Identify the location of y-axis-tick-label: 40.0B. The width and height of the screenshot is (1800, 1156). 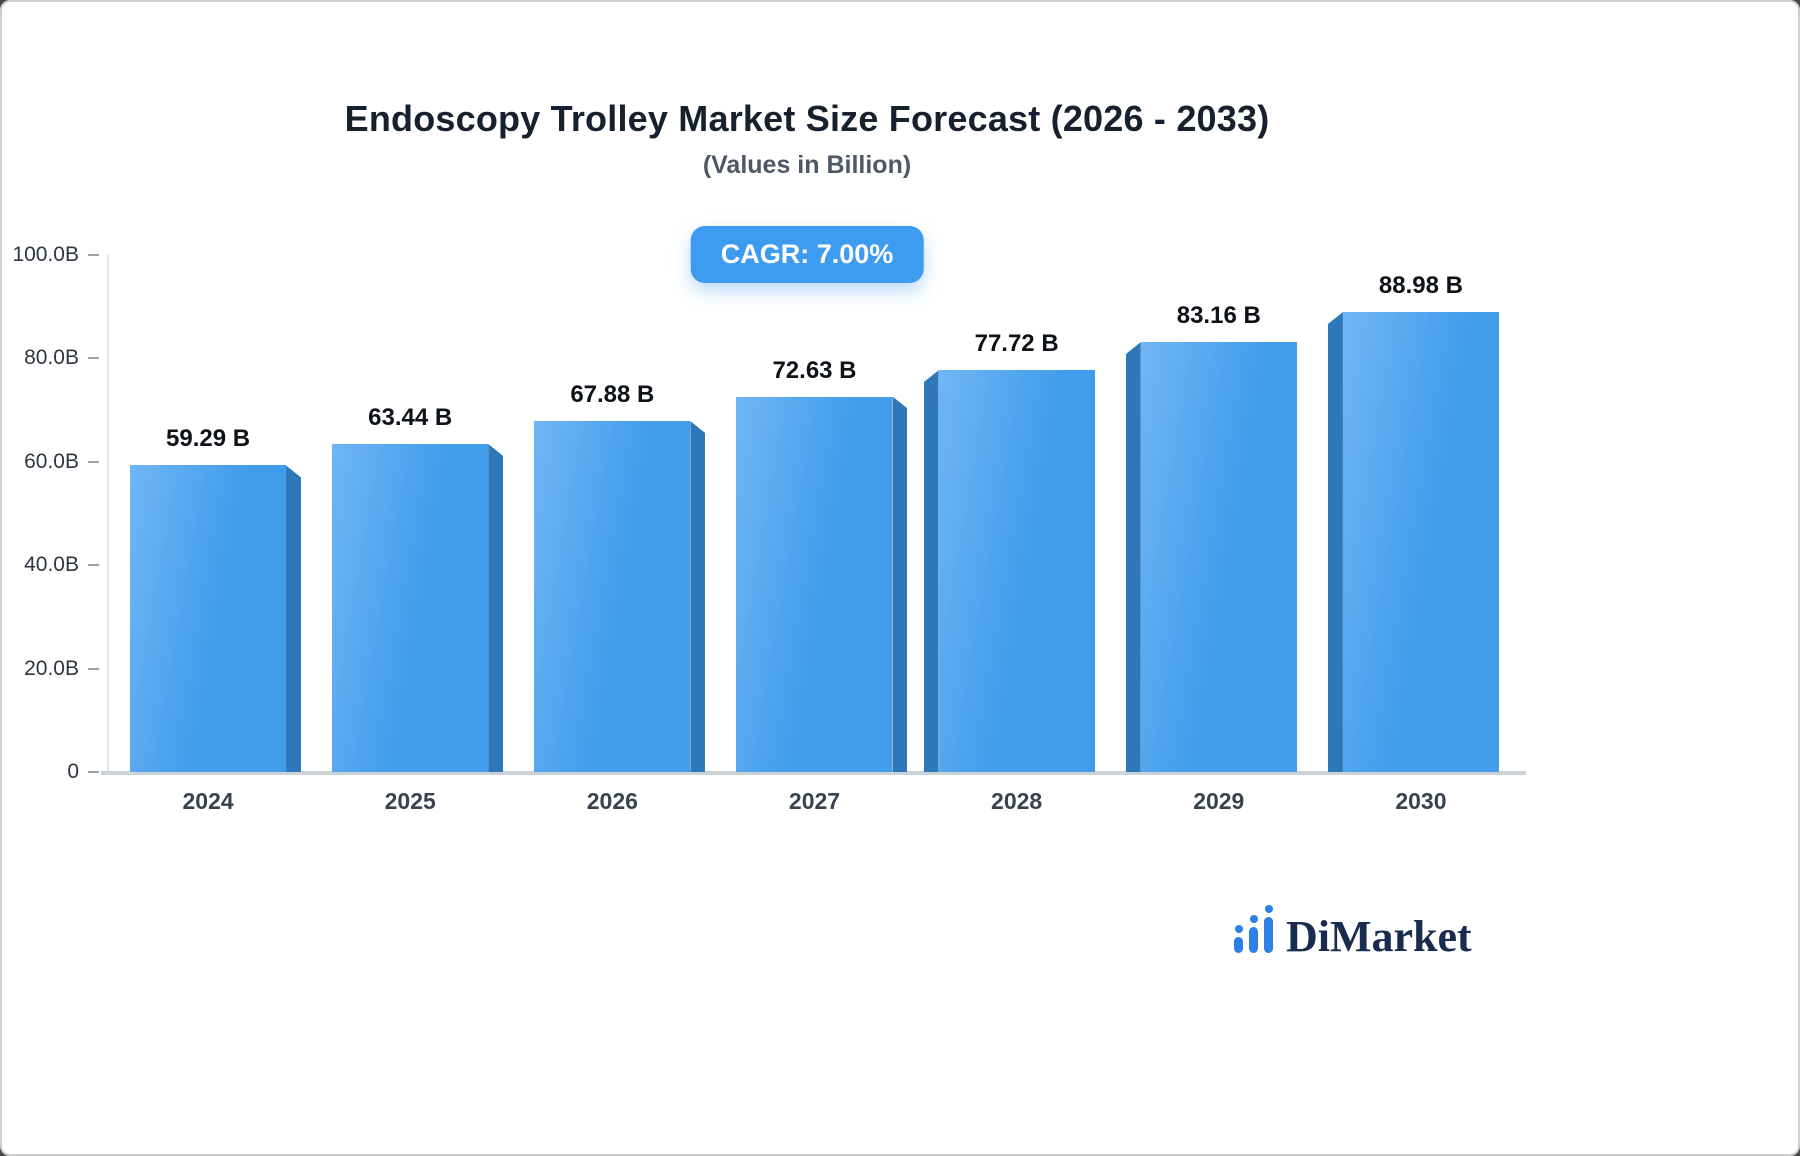
(51, 565).